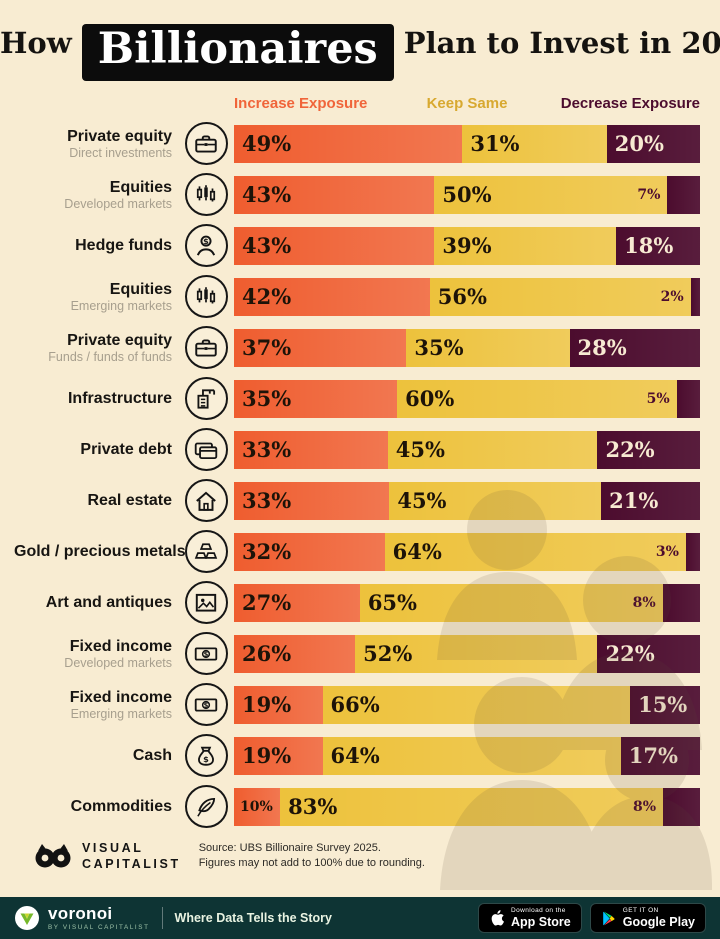 The image size is (720, 939). What do you see at coordinates (27, 918) in the screenshot?
I see `voronoi-logo-icon` at bounding box center [27, 918].